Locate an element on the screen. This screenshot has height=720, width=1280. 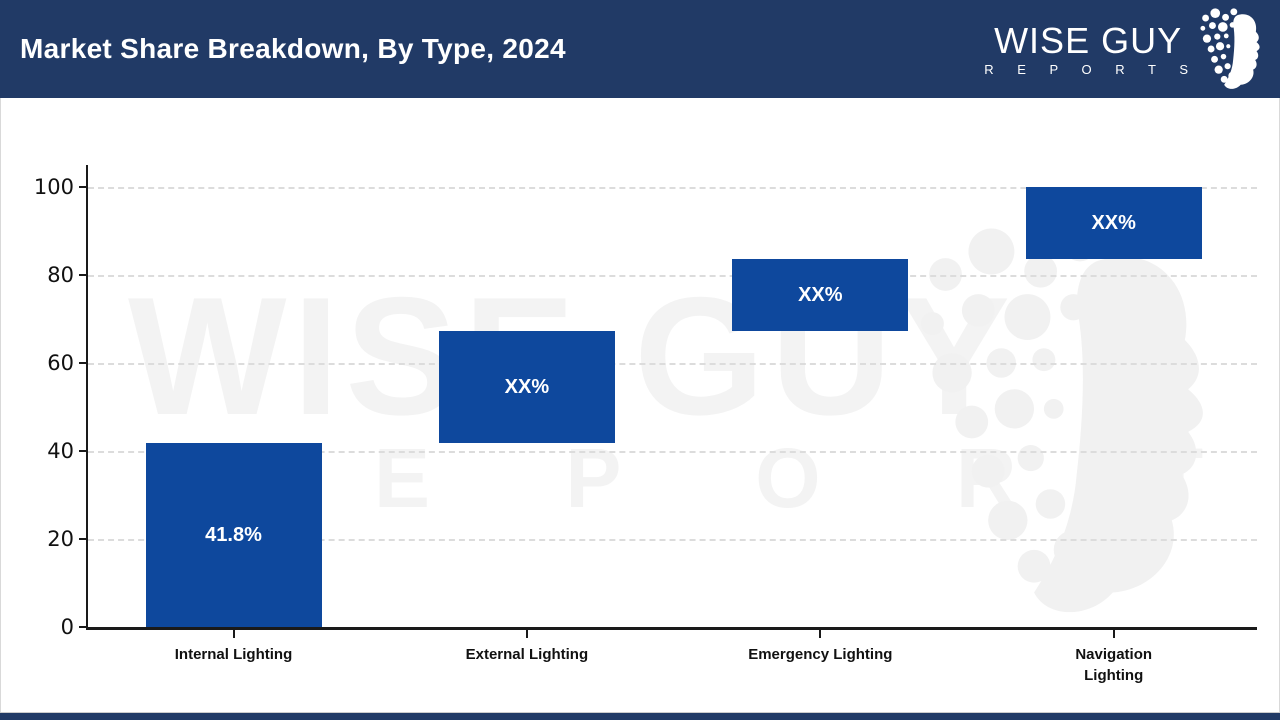
y-axis-tick-label: 100 is located at coordinates (53, 187).